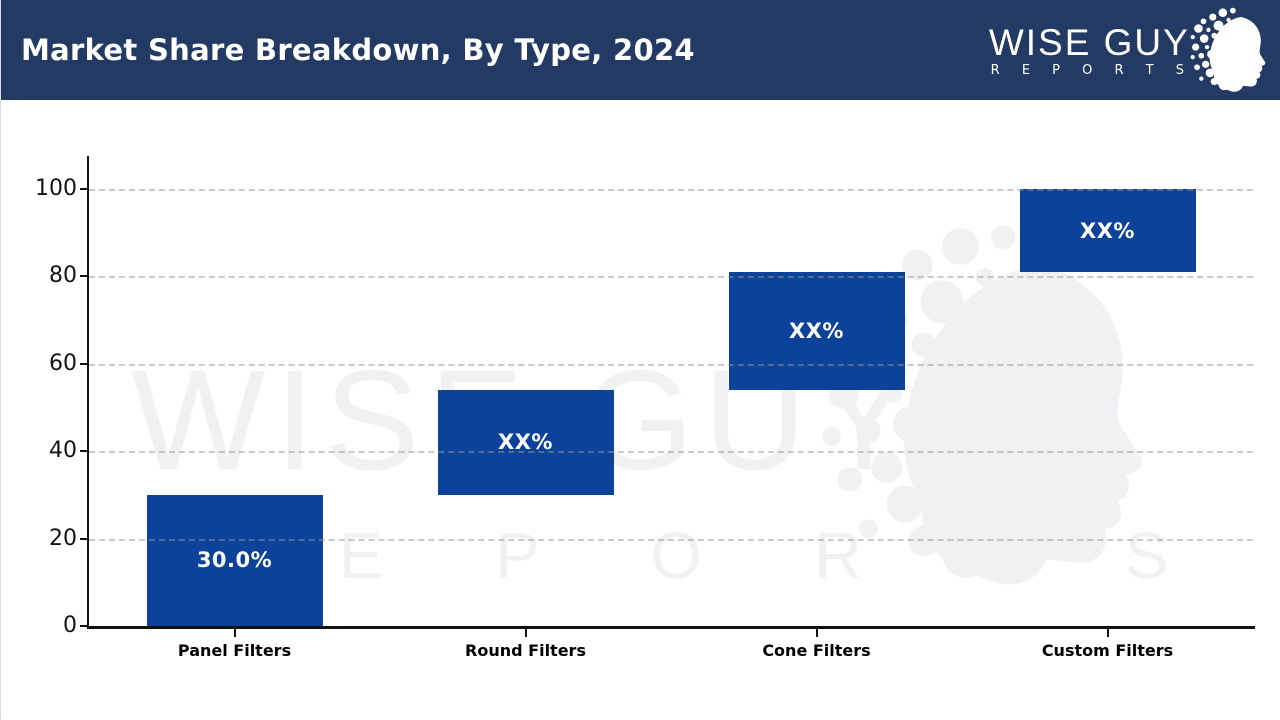 This screenshot has height=720, width=1280. What do you see at coordinates (56, 188) in the screenshot?
I see `y-tick-label: 100` at bounding box center [56, 188].